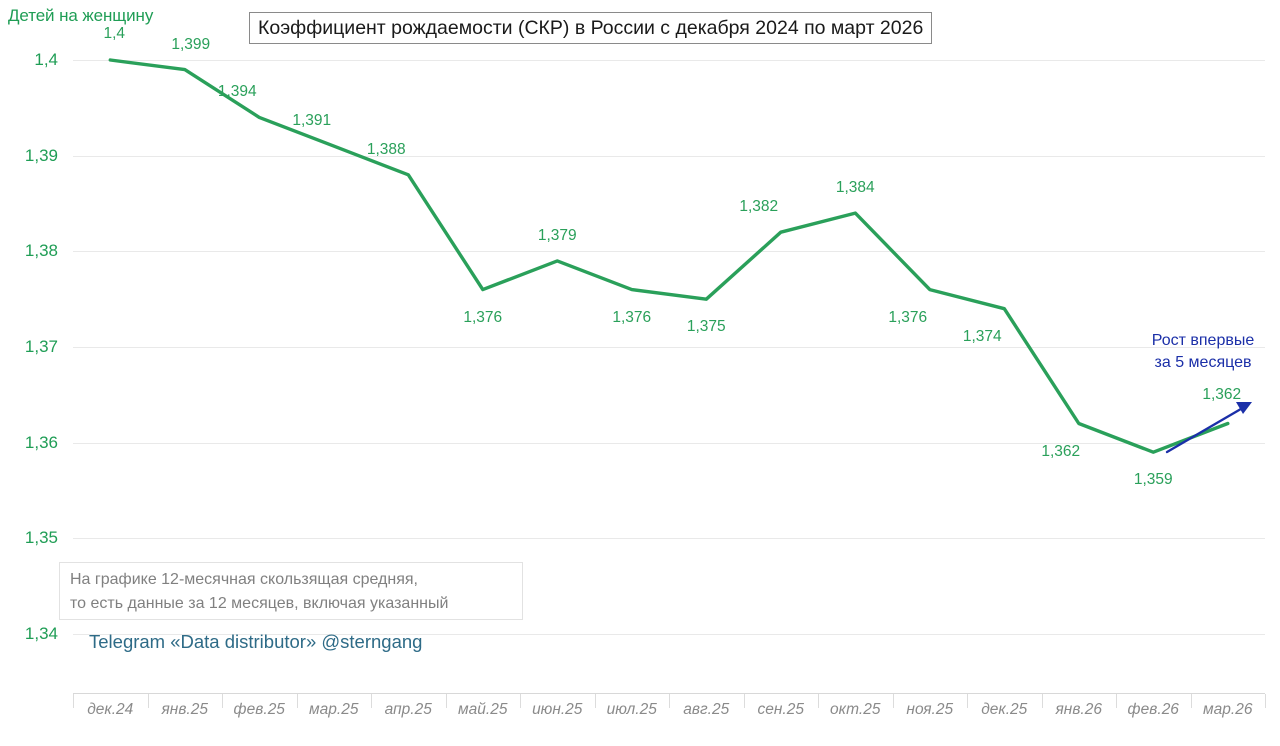 The height and width of the screenshot is (746, 1280). I want to click on x-axis-tick-label: мар.26, so click(1228, 709).